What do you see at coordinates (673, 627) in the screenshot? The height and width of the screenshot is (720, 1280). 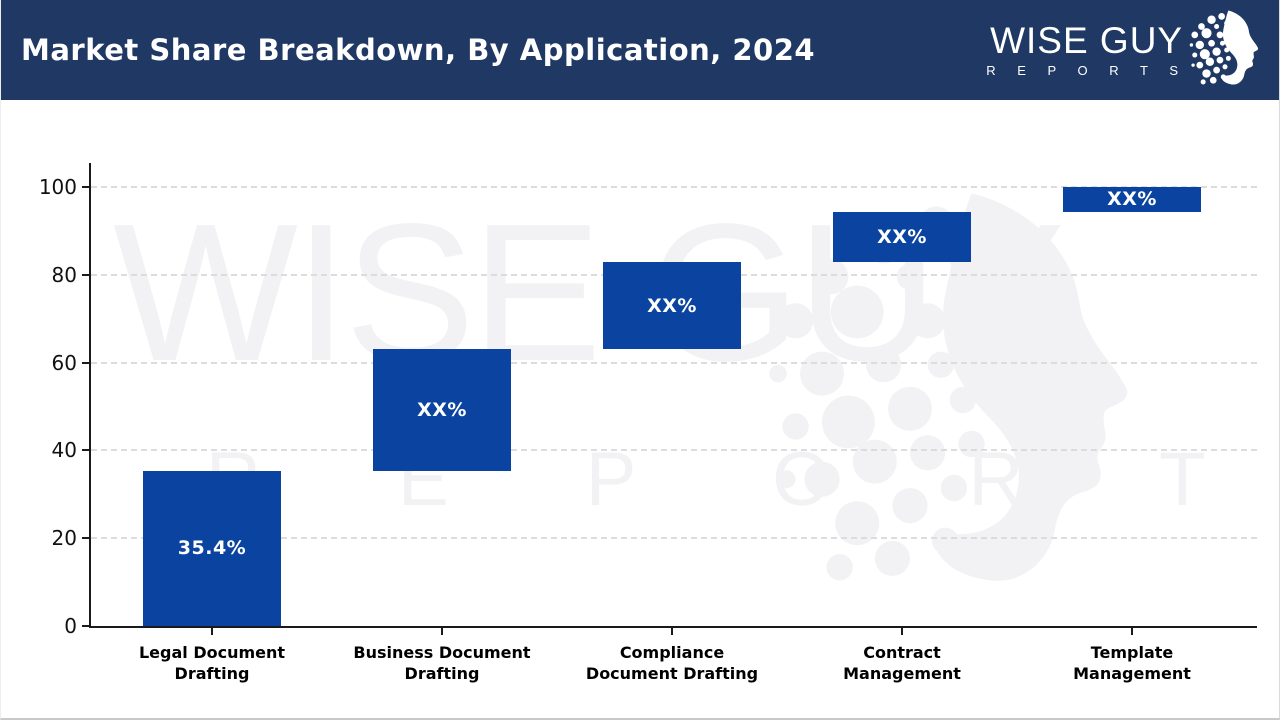 I see `x-axis-line` at bounding box center [673, 627].